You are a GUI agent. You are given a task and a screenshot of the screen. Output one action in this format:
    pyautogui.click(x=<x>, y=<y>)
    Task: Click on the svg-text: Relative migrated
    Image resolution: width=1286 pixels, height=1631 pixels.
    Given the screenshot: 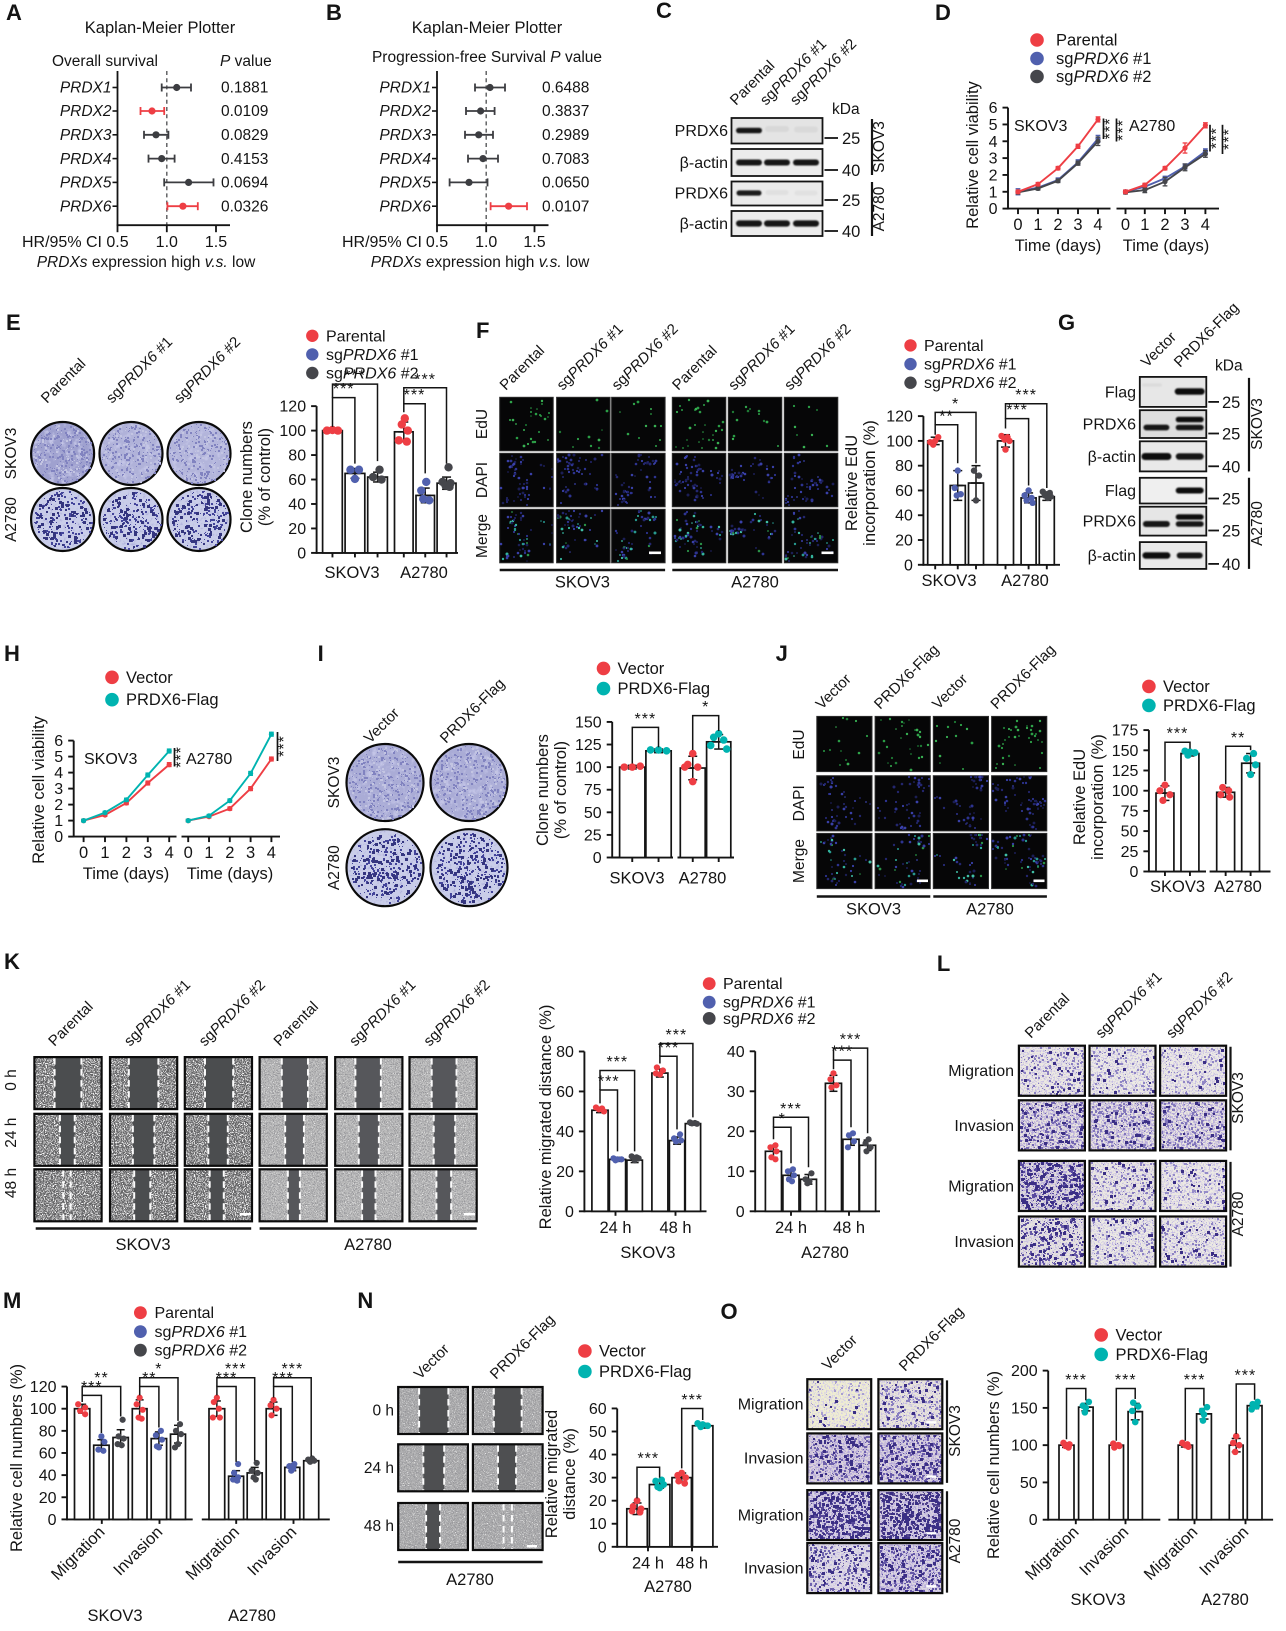 What is the action you would take?
    pyautogui.click(x=552, y=1474)
    